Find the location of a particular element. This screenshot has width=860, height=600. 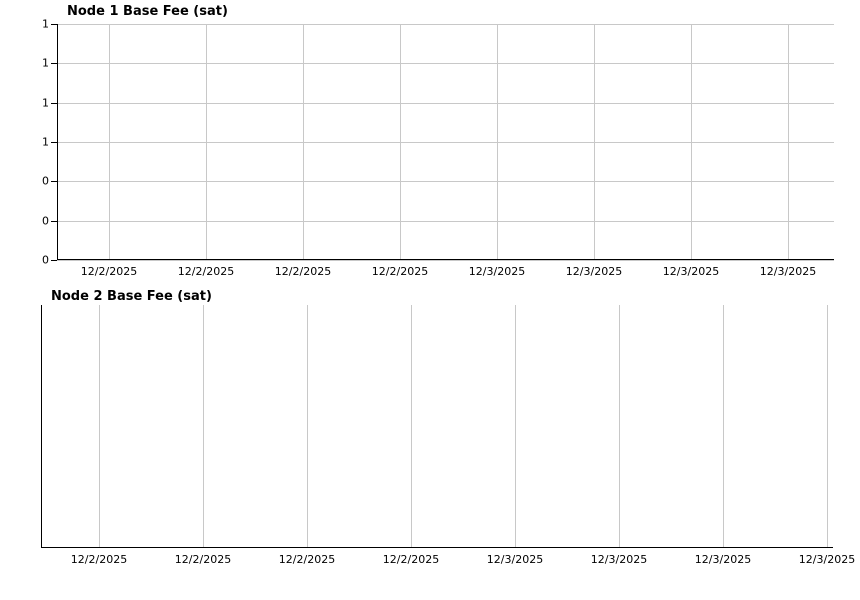

chart-2-title: Node 2 Base Fee (sat) is located at coordinates (131, 296).